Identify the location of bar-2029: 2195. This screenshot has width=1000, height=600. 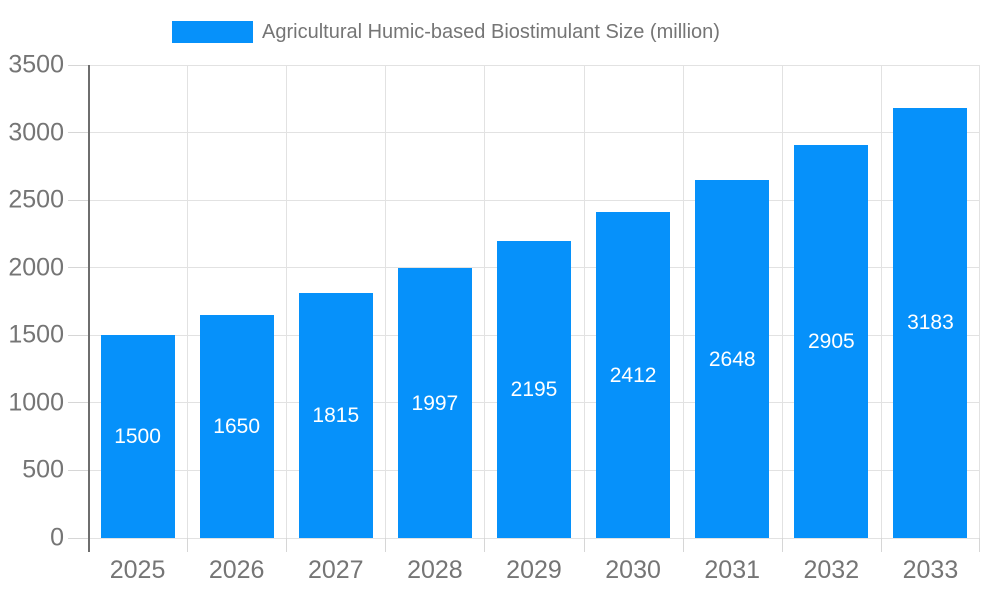
(534, 389).